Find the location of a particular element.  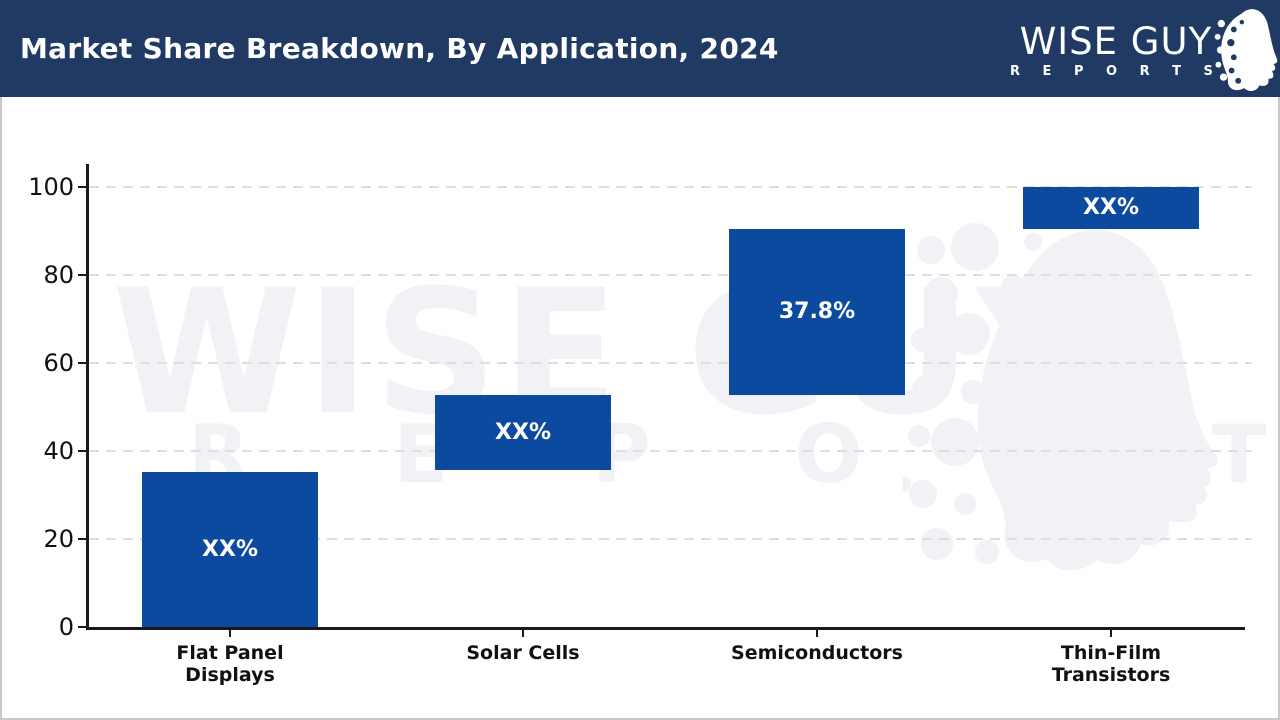

category-label-line: Flat Panel is located at coordinates (230, 653).